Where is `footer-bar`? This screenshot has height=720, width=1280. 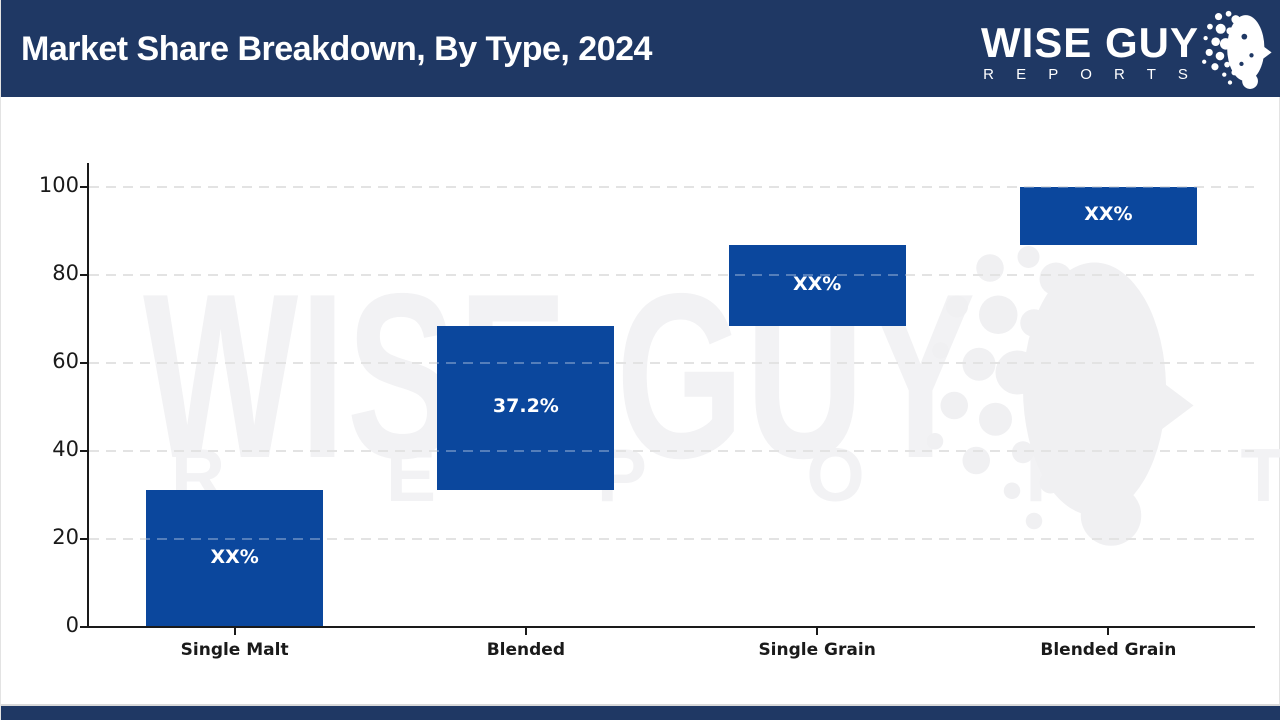
footer-bar is located at coordinates (640, 712).